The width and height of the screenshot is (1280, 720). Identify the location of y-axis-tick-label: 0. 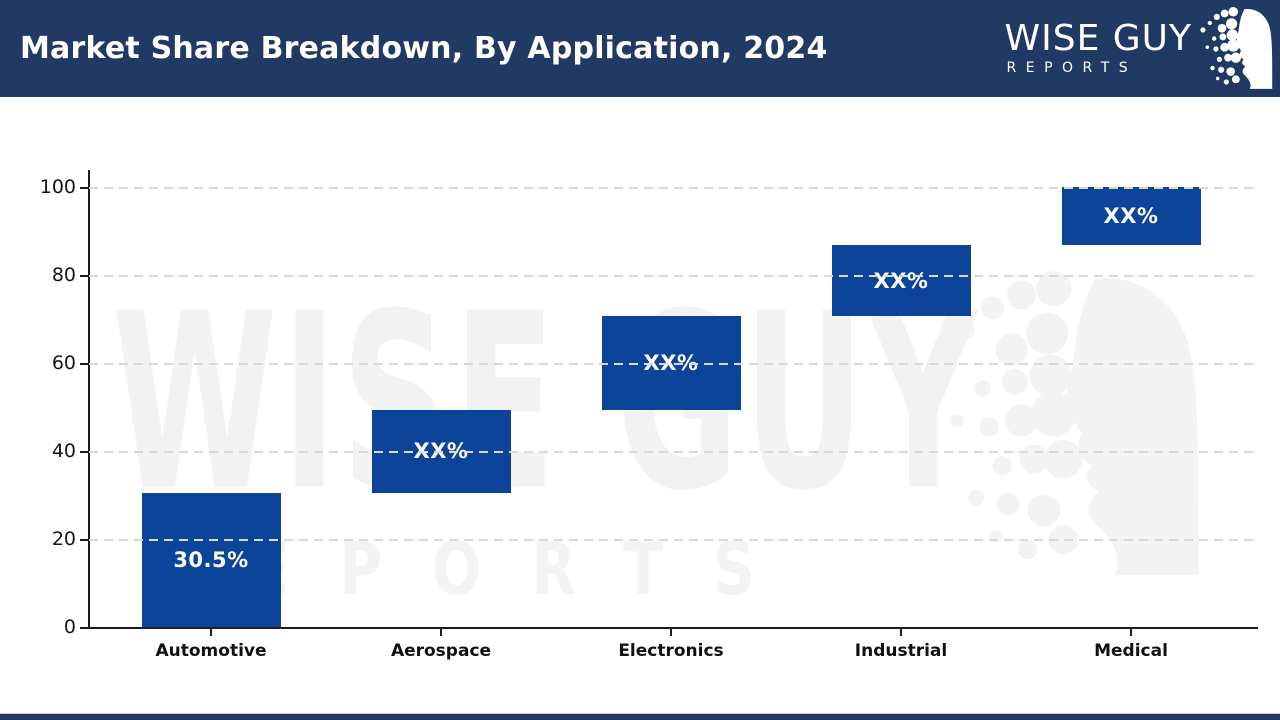
(69, 627).